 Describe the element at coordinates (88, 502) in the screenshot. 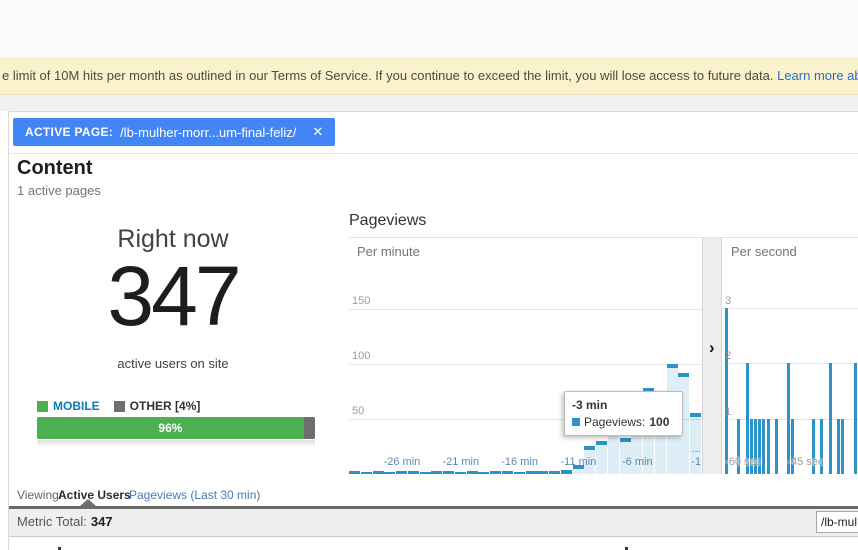

I see `active-tab-caret-icon` at that location.